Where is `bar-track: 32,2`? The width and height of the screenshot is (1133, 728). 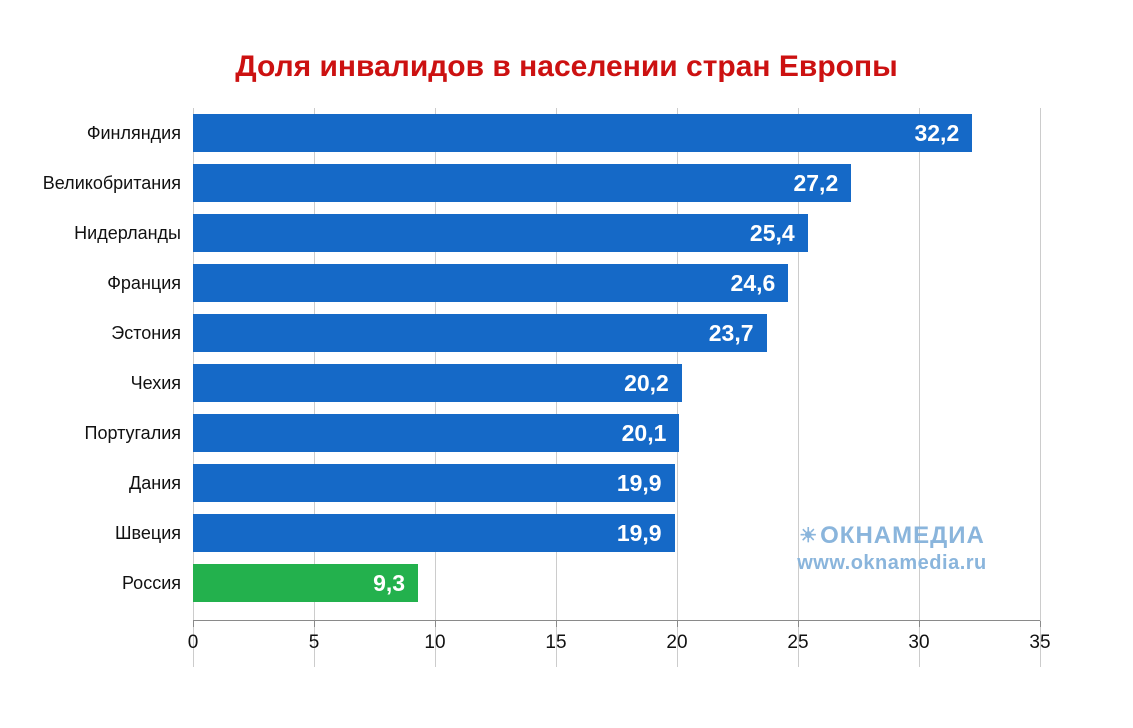
bar-track: 32,2 is located at coordinates (616, 133).